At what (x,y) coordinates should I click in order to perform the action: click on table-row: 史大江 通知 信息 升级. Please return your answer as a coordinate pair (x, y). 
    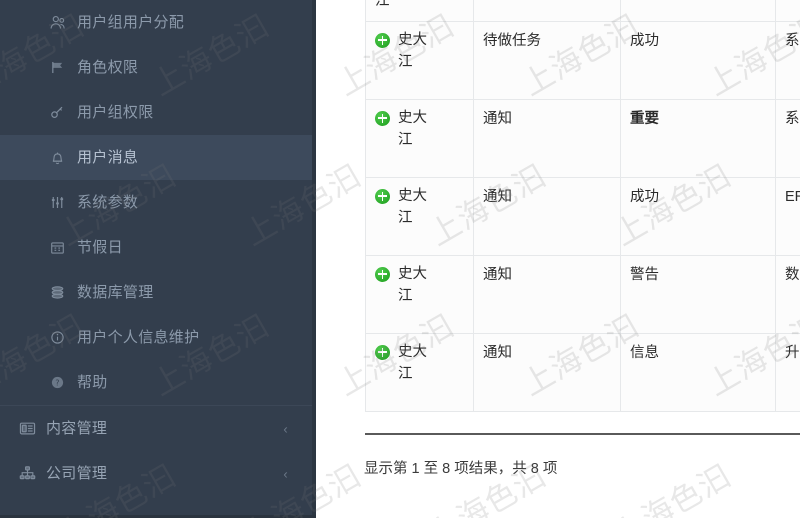
    Looking at the image, I should click on (582, 372).